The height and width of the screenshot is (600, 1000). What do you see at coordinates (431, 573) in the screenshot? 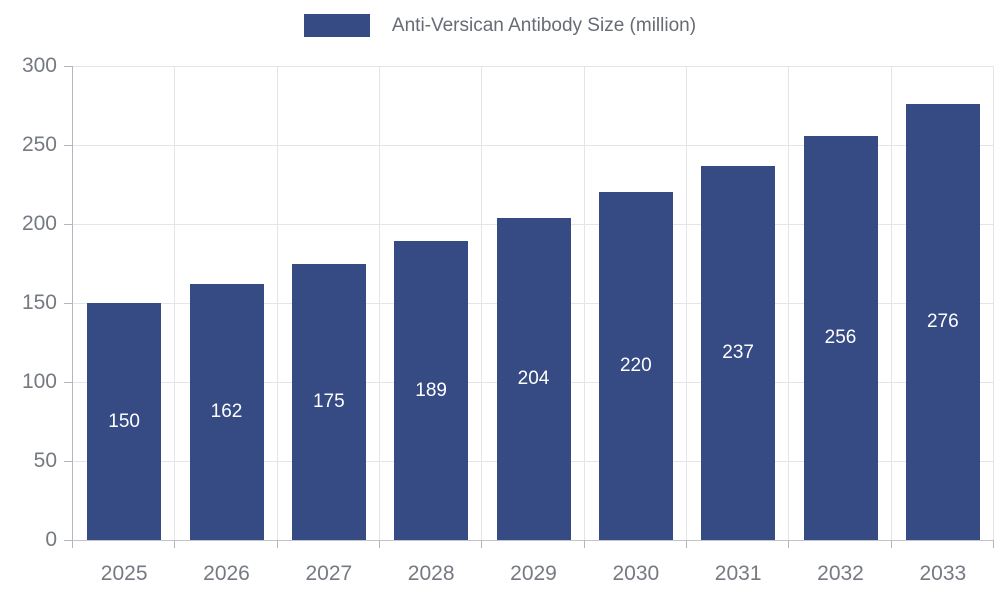
I see `x-axis-tick-label: 2028` at bounding box center [431, 573].